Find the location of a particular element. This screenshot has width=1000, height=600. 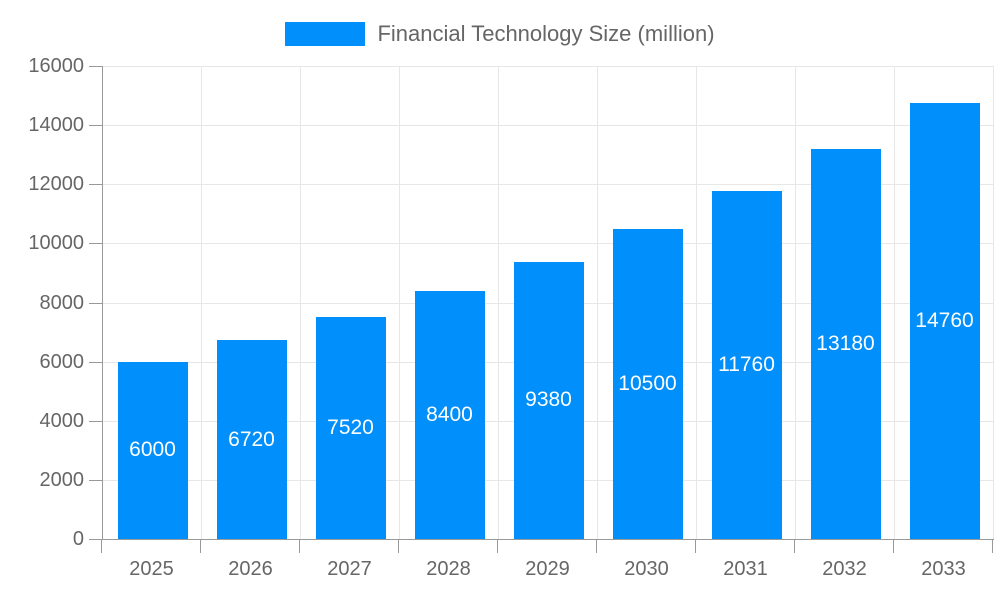

bar-2027: 7520 is located at coordinates (350, 427).